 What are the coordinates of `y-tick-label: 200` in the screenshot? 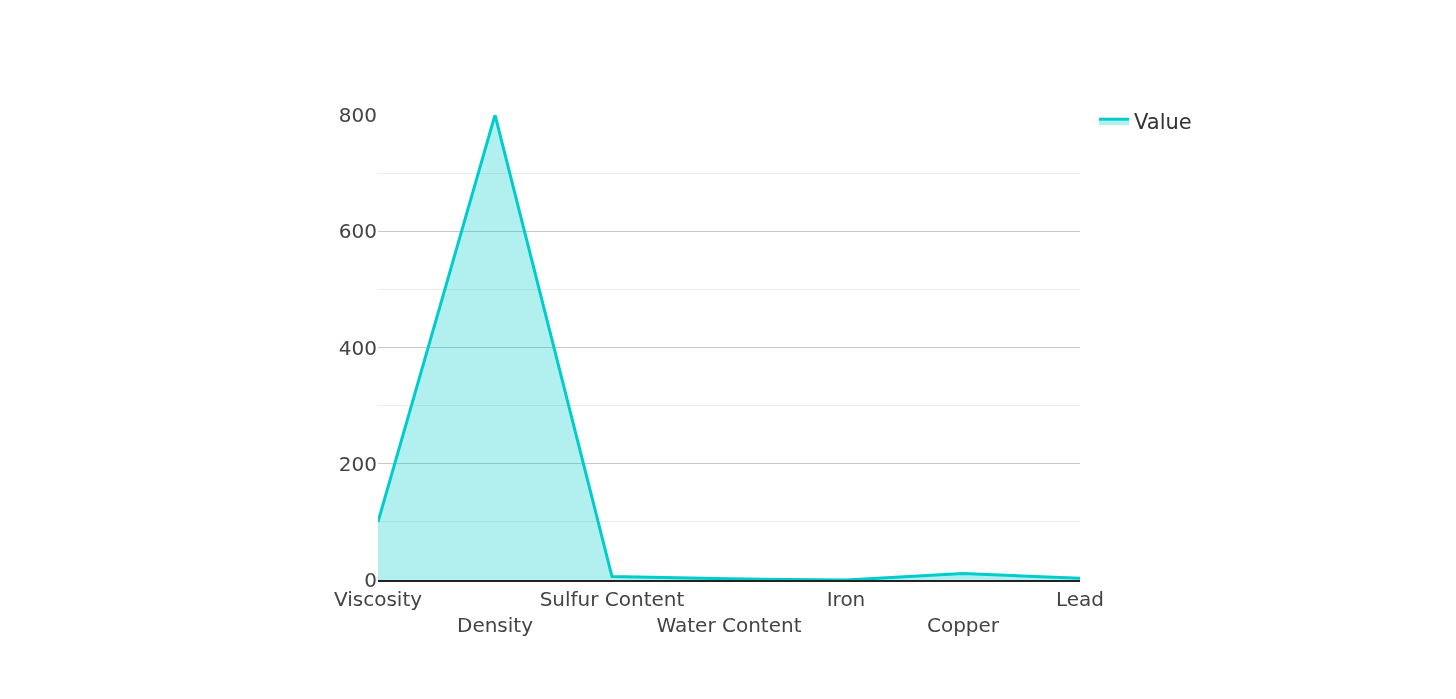 It's located at (357, 463).